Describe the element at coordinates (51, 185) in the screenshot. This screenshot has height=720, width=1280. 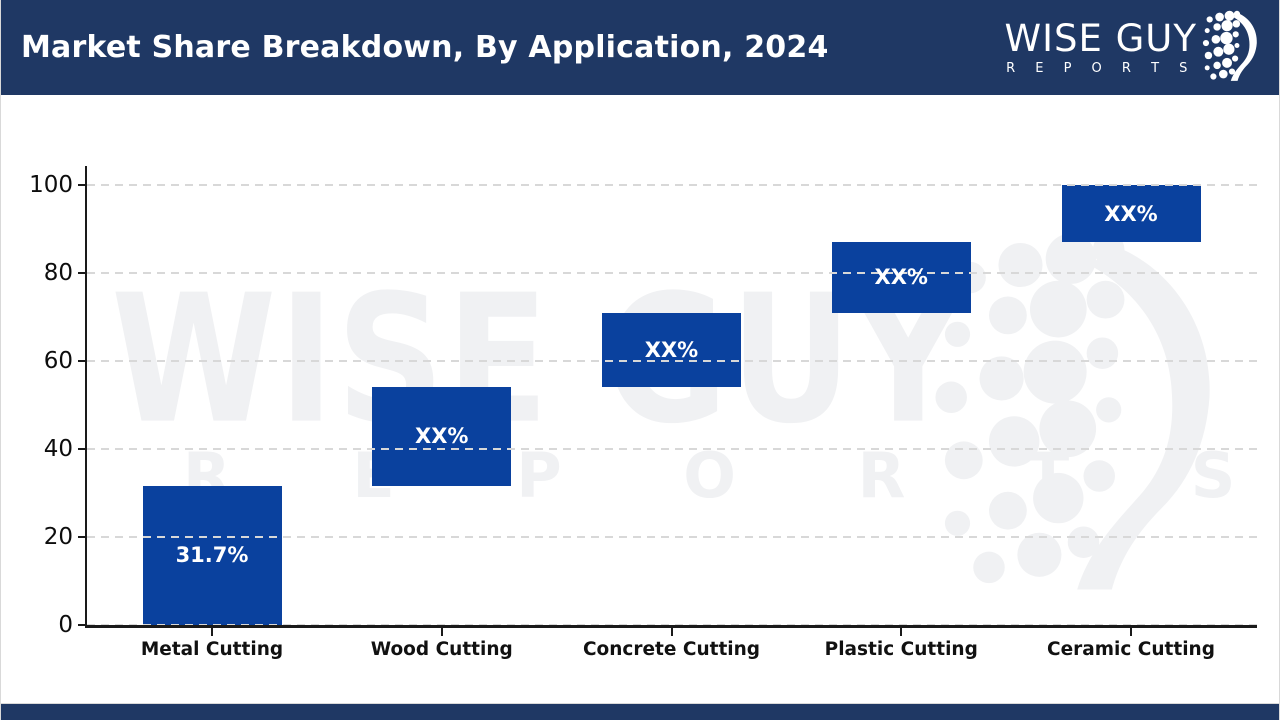
I see `y-axis-tick-label: 100` at that location.